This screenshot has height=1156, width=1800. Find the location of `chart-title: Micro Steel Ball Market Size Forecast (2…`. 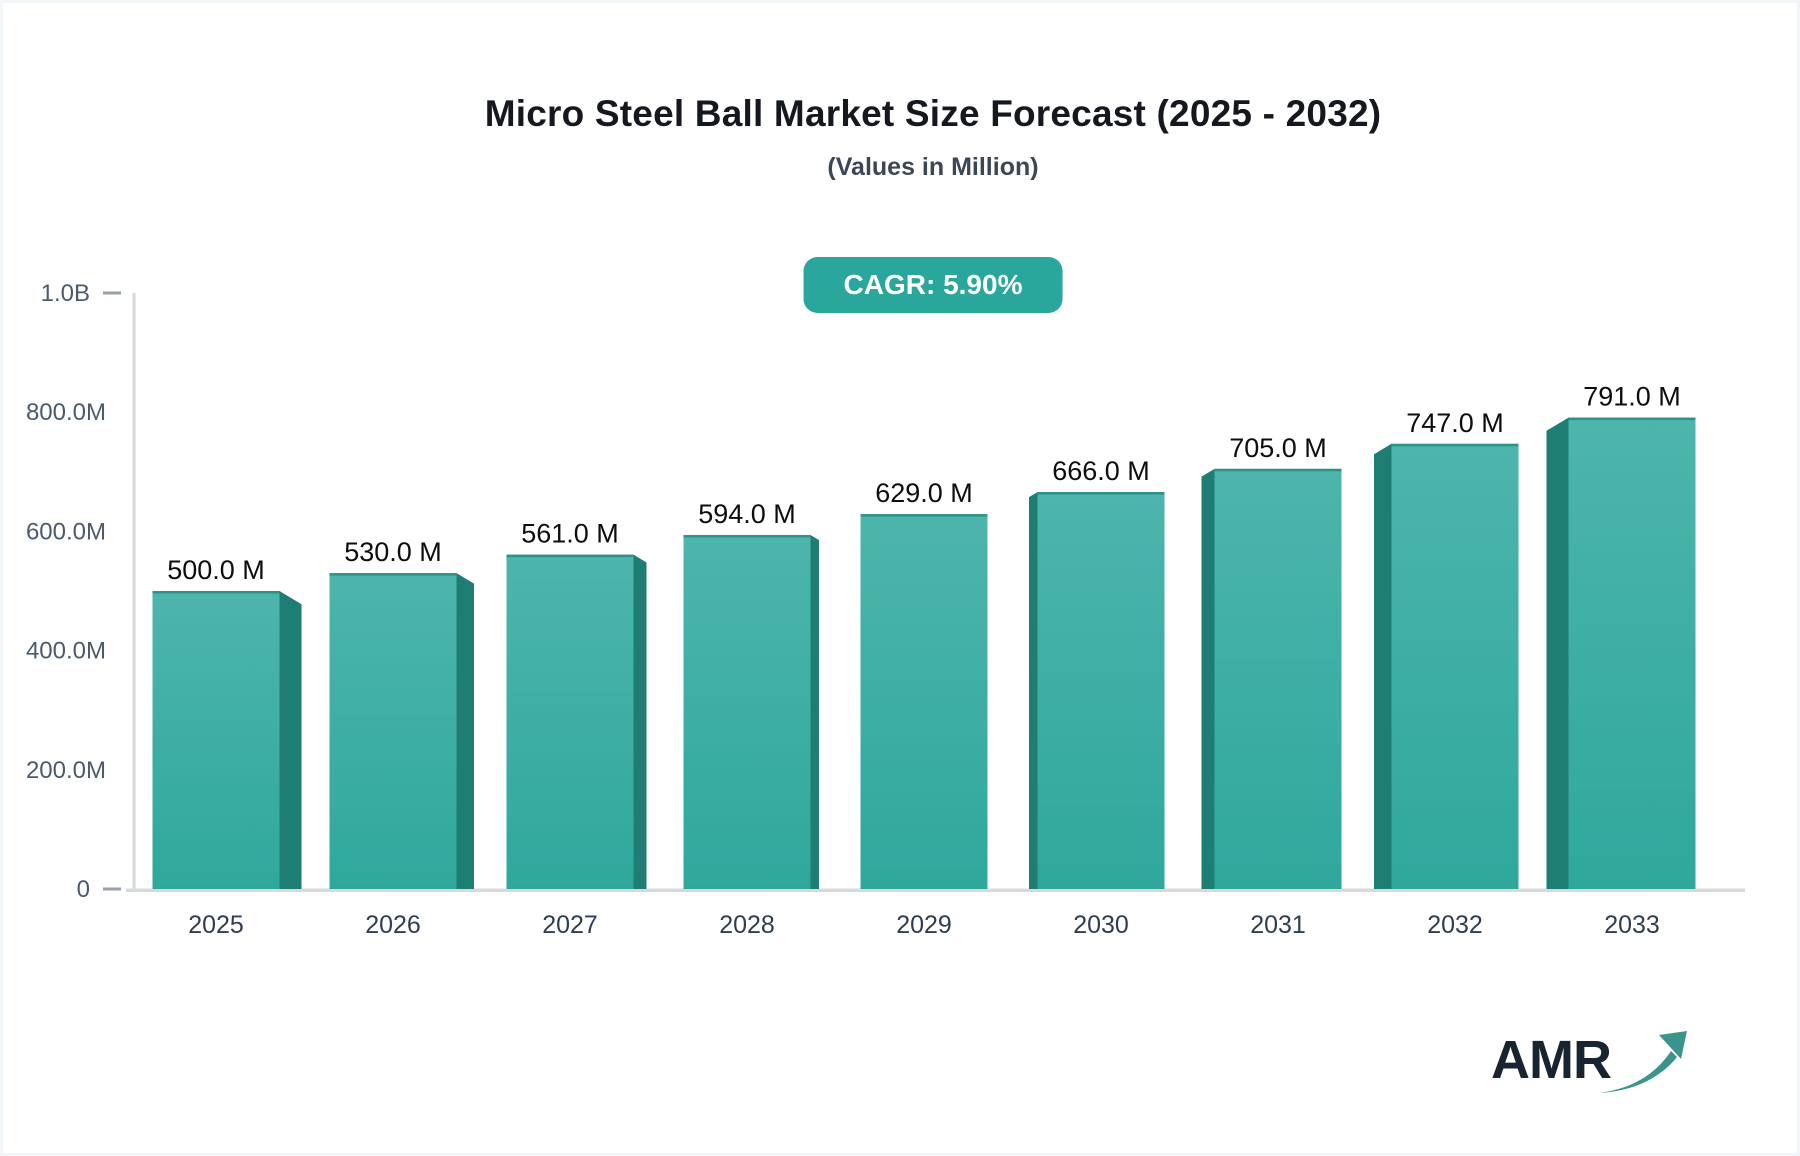

chart-title: Micro Steel Ball Market Size Forecast (2… is located at coordinates (933, 113).